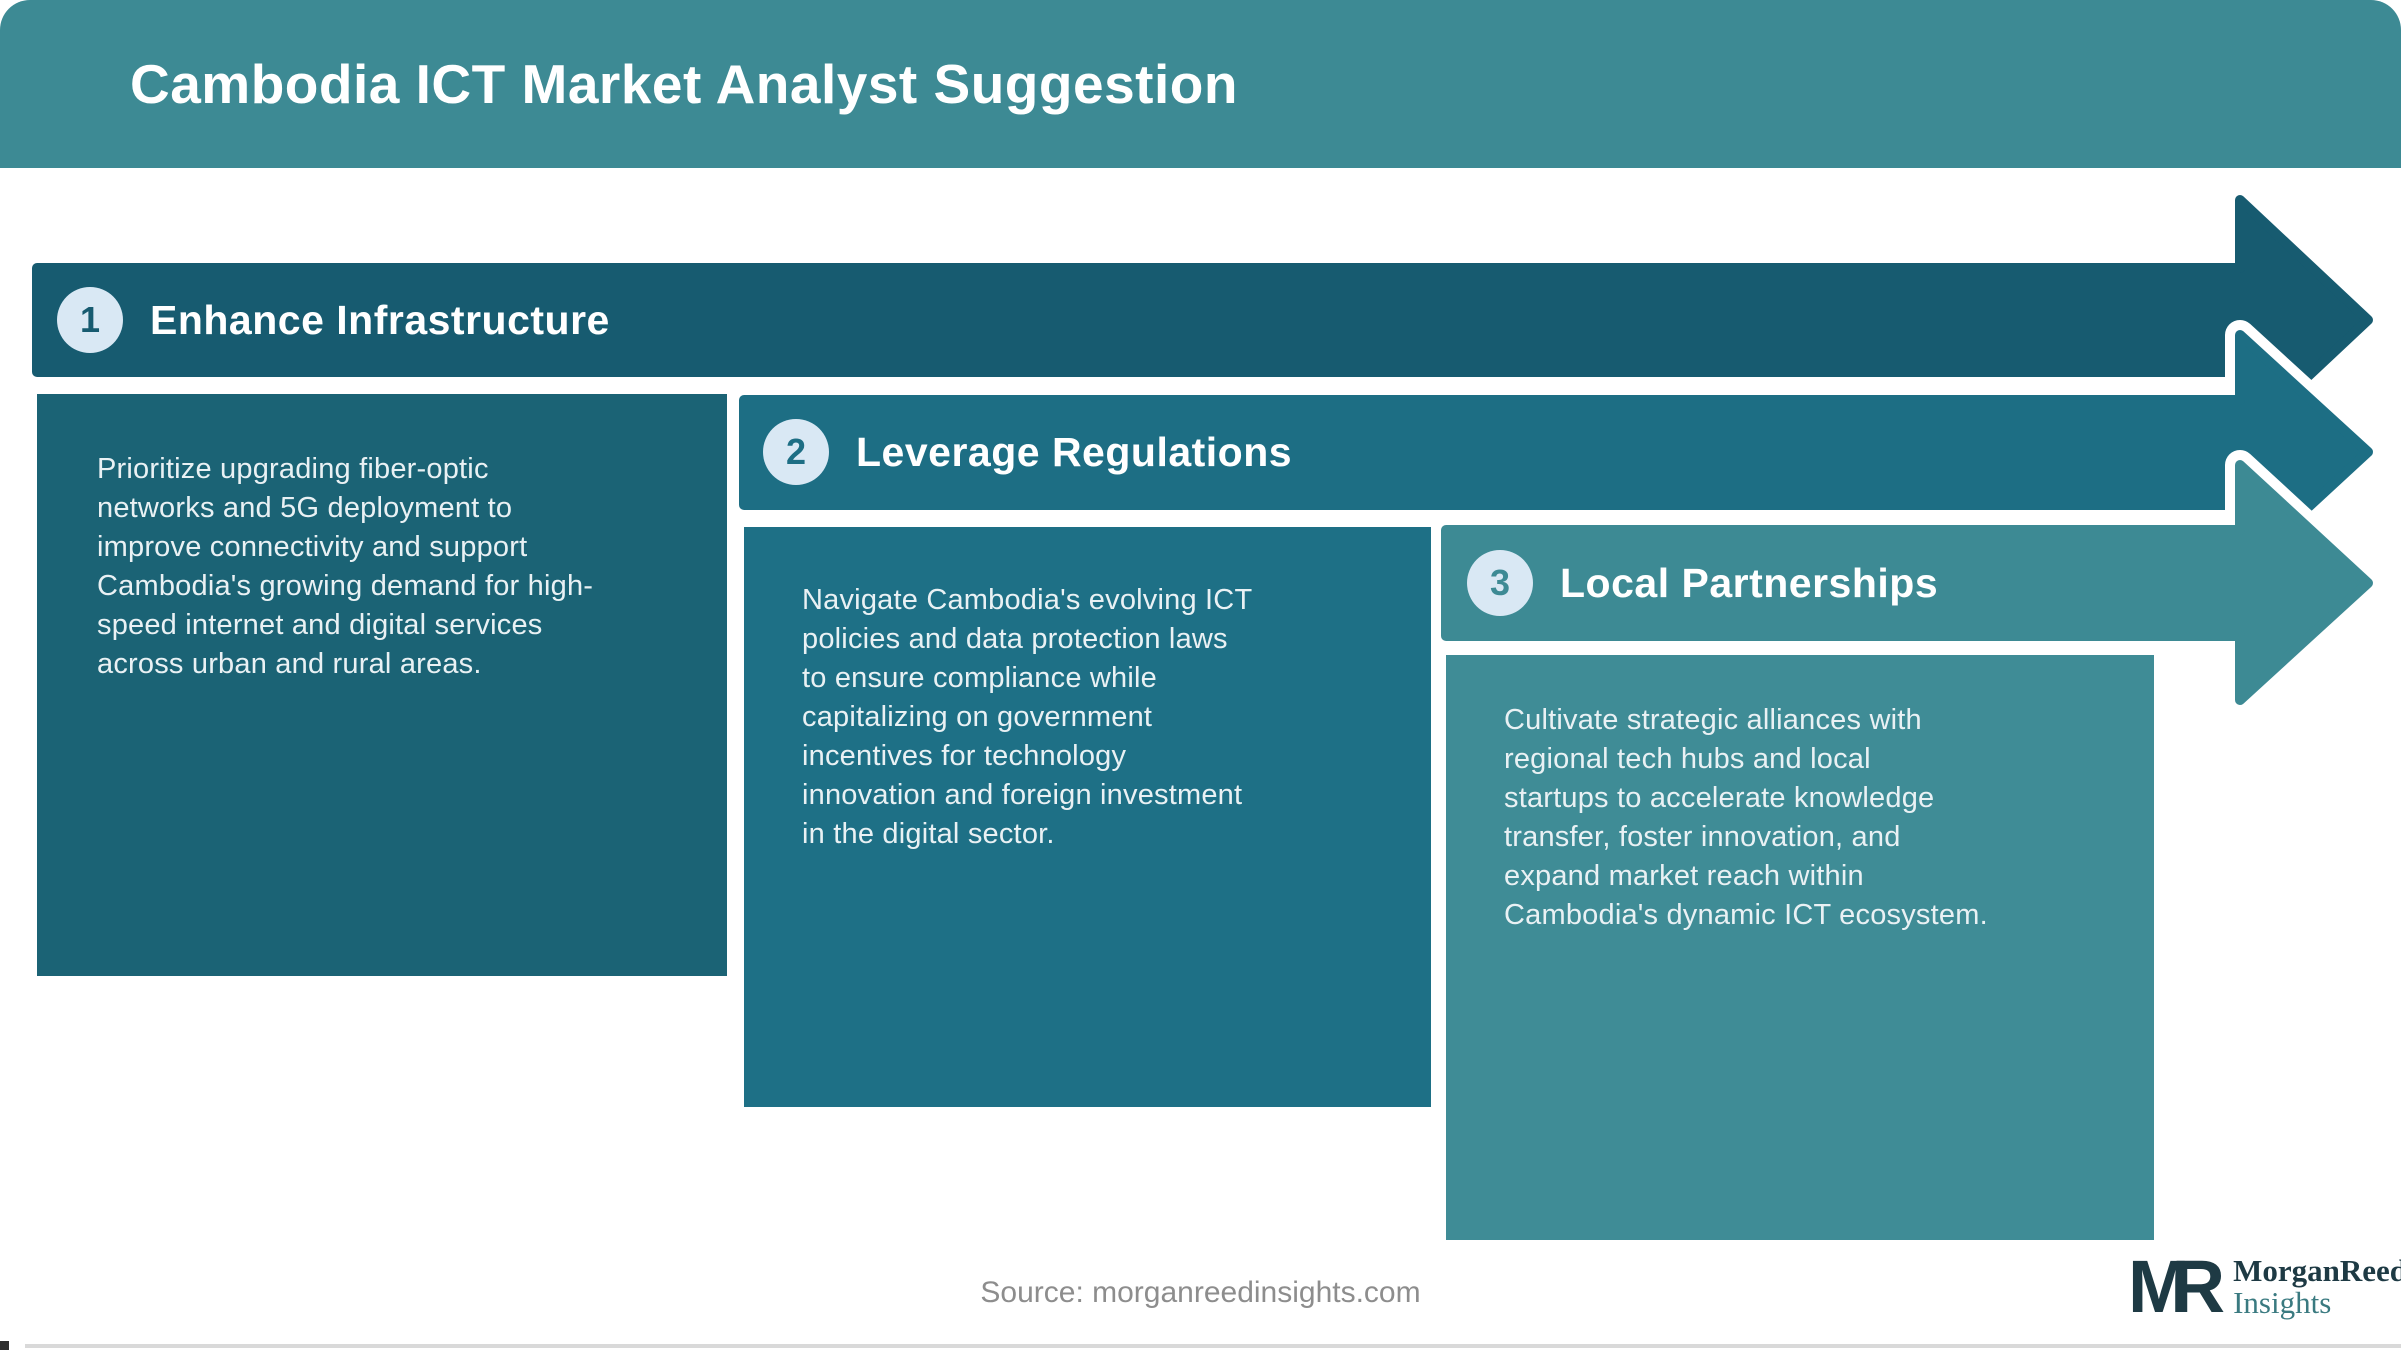 This screenshot has width=2401, height=1350. I want to click on step-2-number: 2, so click(796, 451).